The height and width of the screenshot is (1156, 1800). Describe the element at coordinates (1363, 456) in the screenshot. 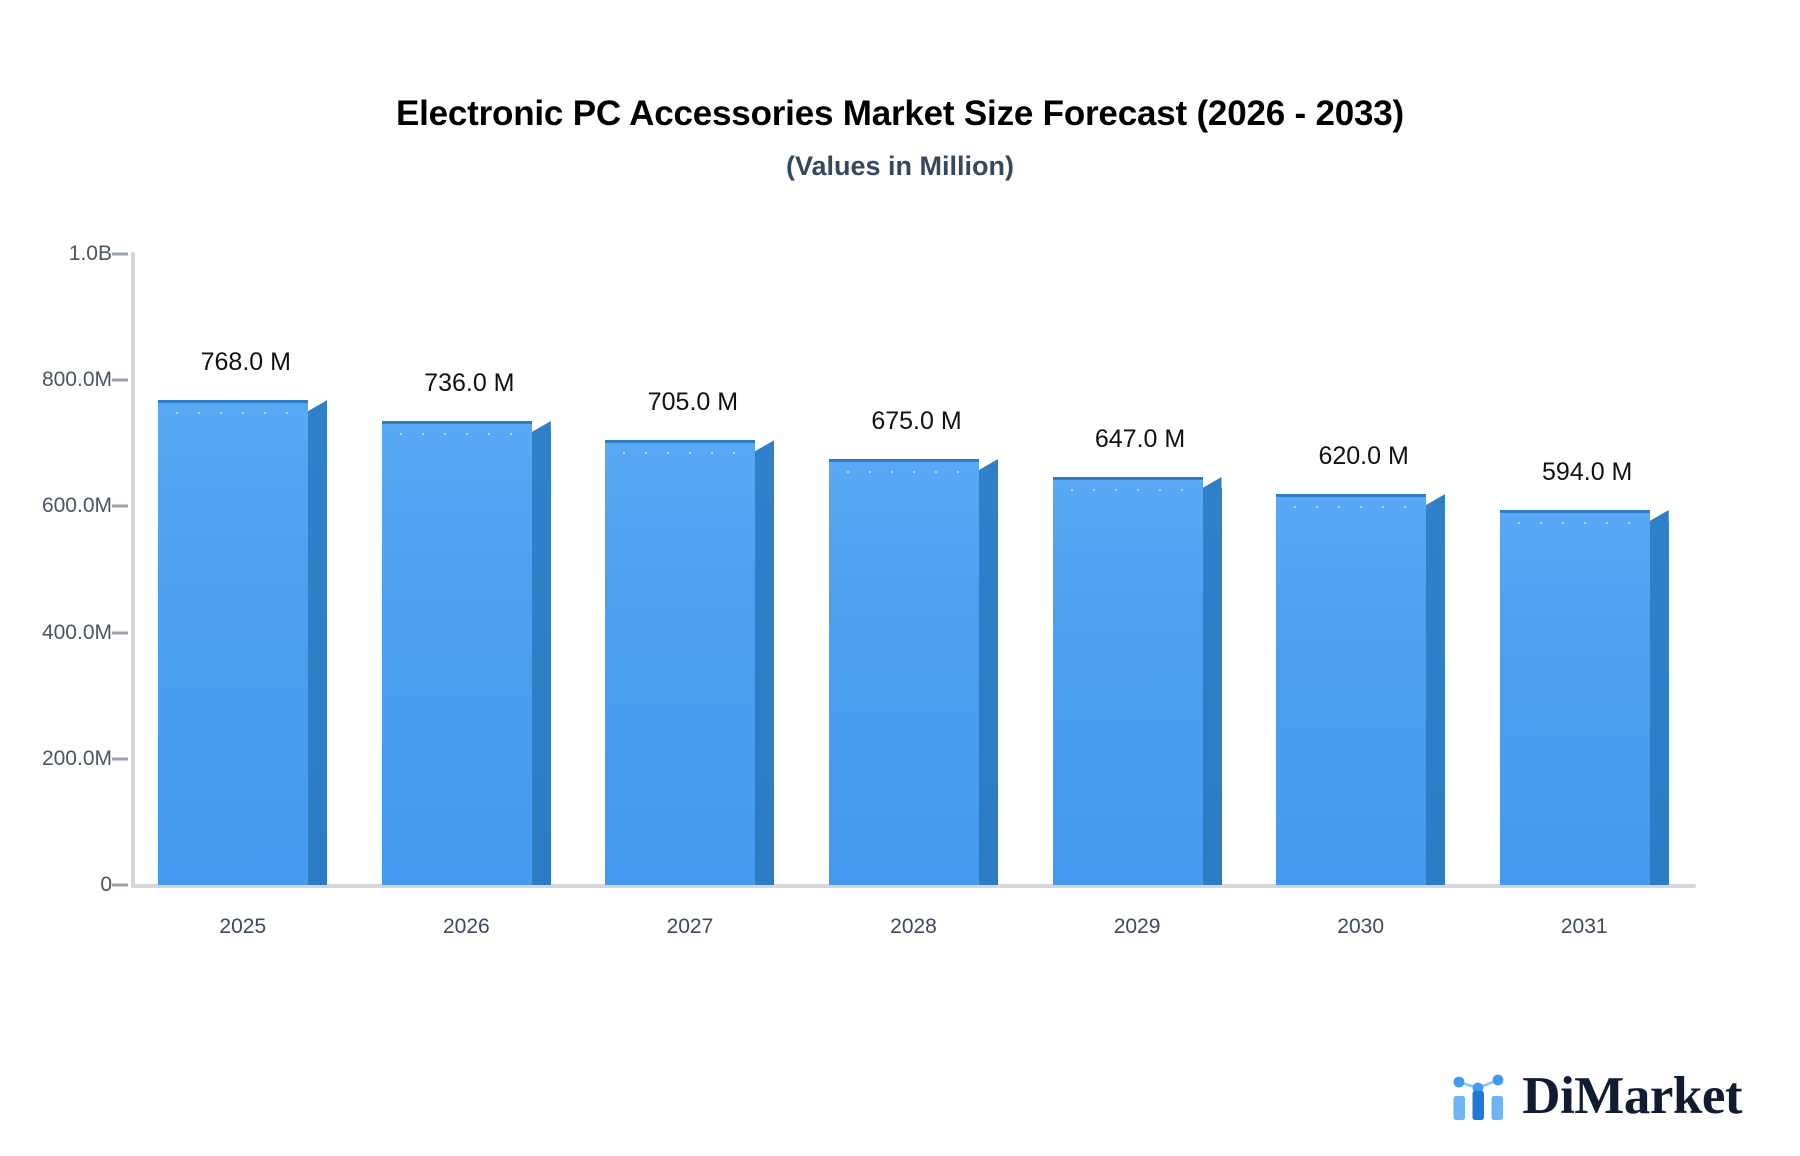

I see `bar-value-label: 620.0 M` at that location.